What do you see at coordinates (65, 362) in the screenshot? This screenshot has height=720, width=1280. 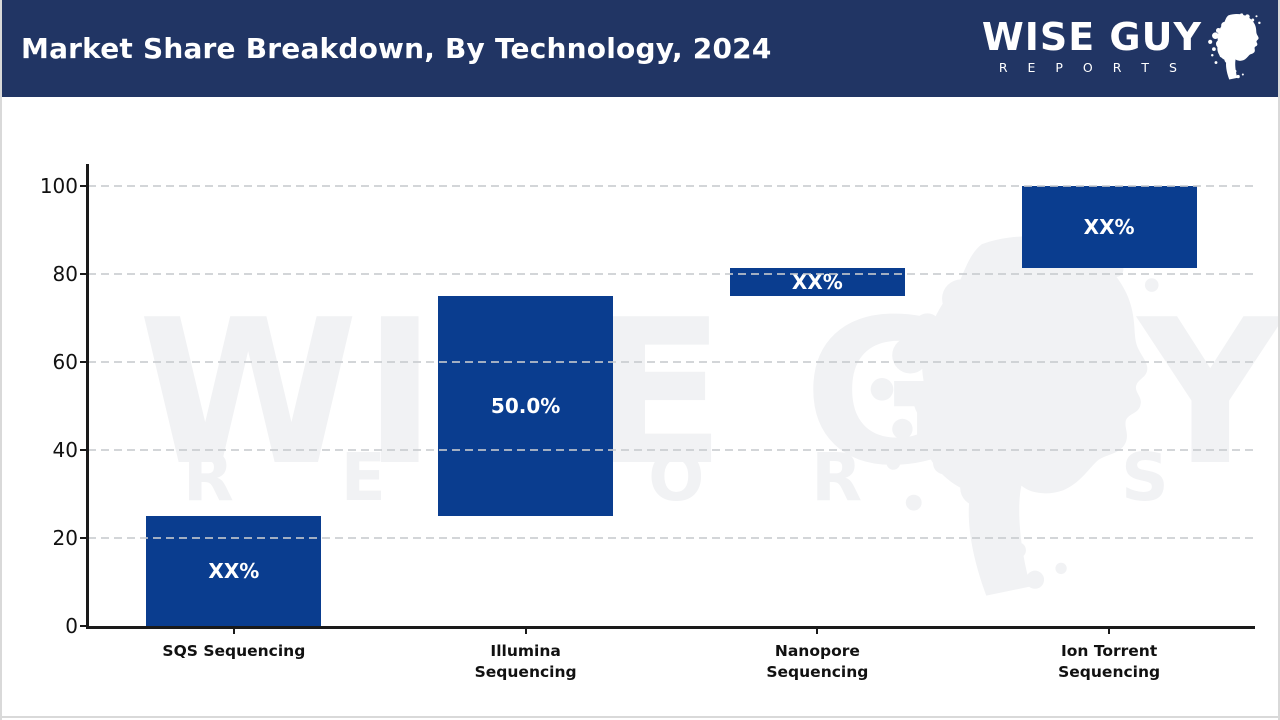 I see `y-tick-label: 60` at bounding box center [65, 362].